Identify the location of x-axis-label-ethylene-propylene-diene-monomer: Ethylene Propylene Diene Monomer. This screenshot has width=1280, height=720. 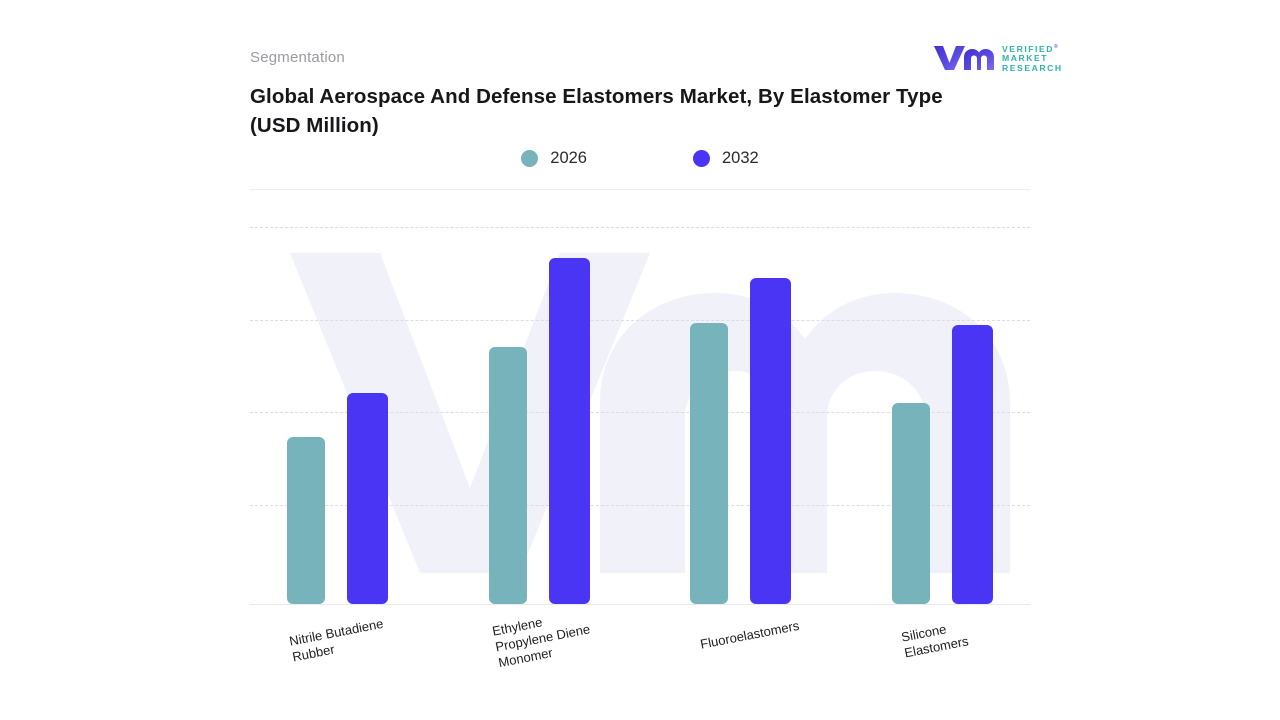
(541, 642).